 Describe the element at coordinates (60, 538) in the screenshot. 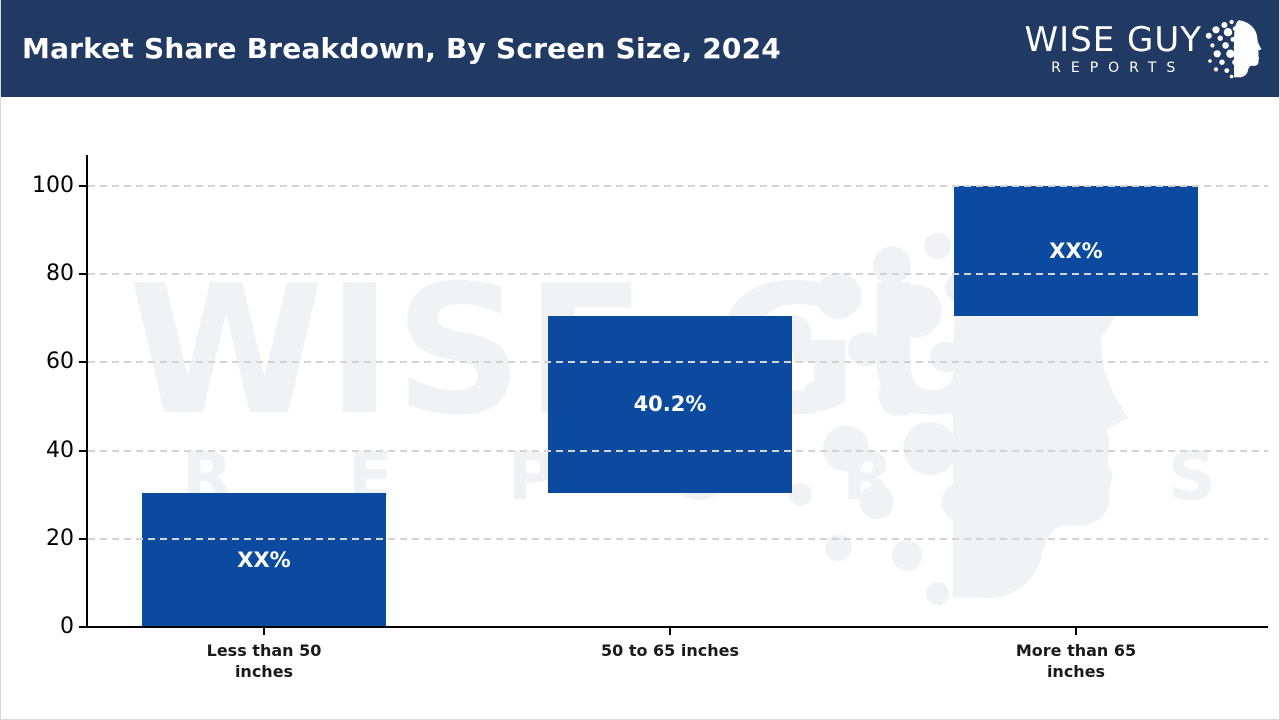

I see `y-tick-label-20: 20` at that location.